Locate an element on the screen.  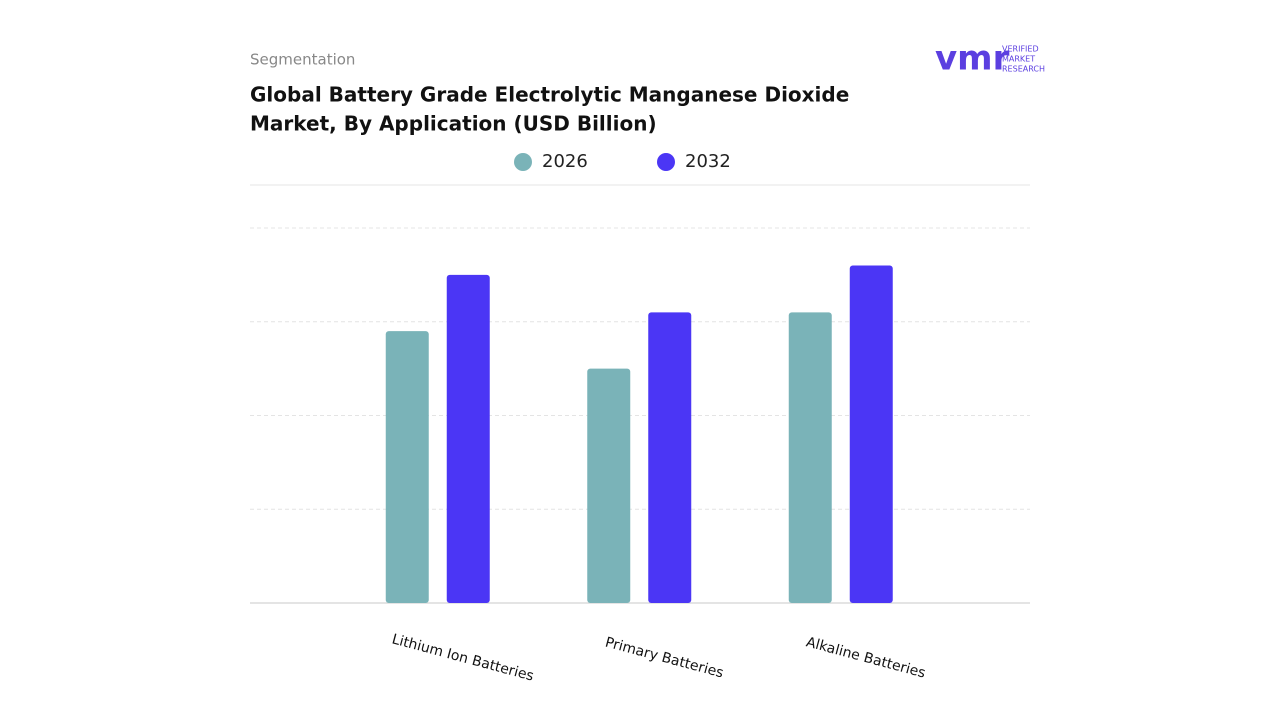
x-tick-label: Primary Batteries is located at coordinates (664, 657).